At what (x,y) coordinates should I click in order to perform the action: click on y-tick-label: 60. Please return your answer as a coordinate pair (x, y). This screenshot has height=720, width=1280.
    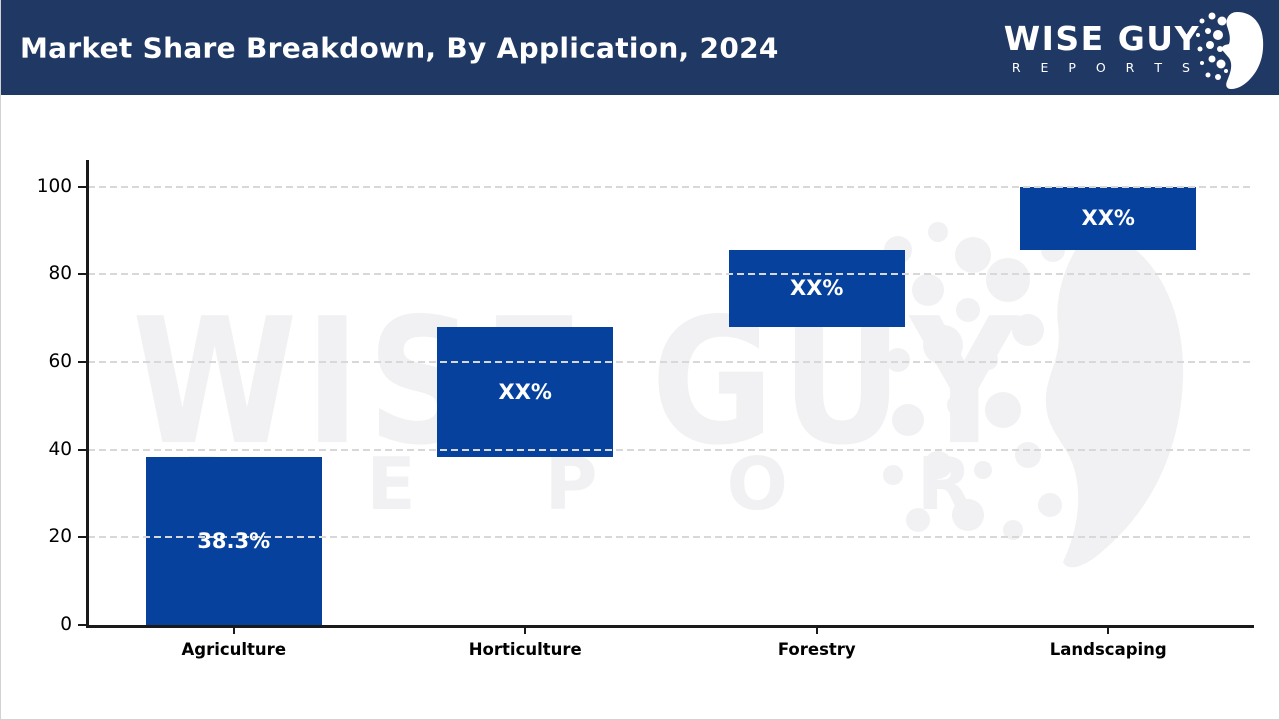
    Looking at the image, I should click on (60, 361).